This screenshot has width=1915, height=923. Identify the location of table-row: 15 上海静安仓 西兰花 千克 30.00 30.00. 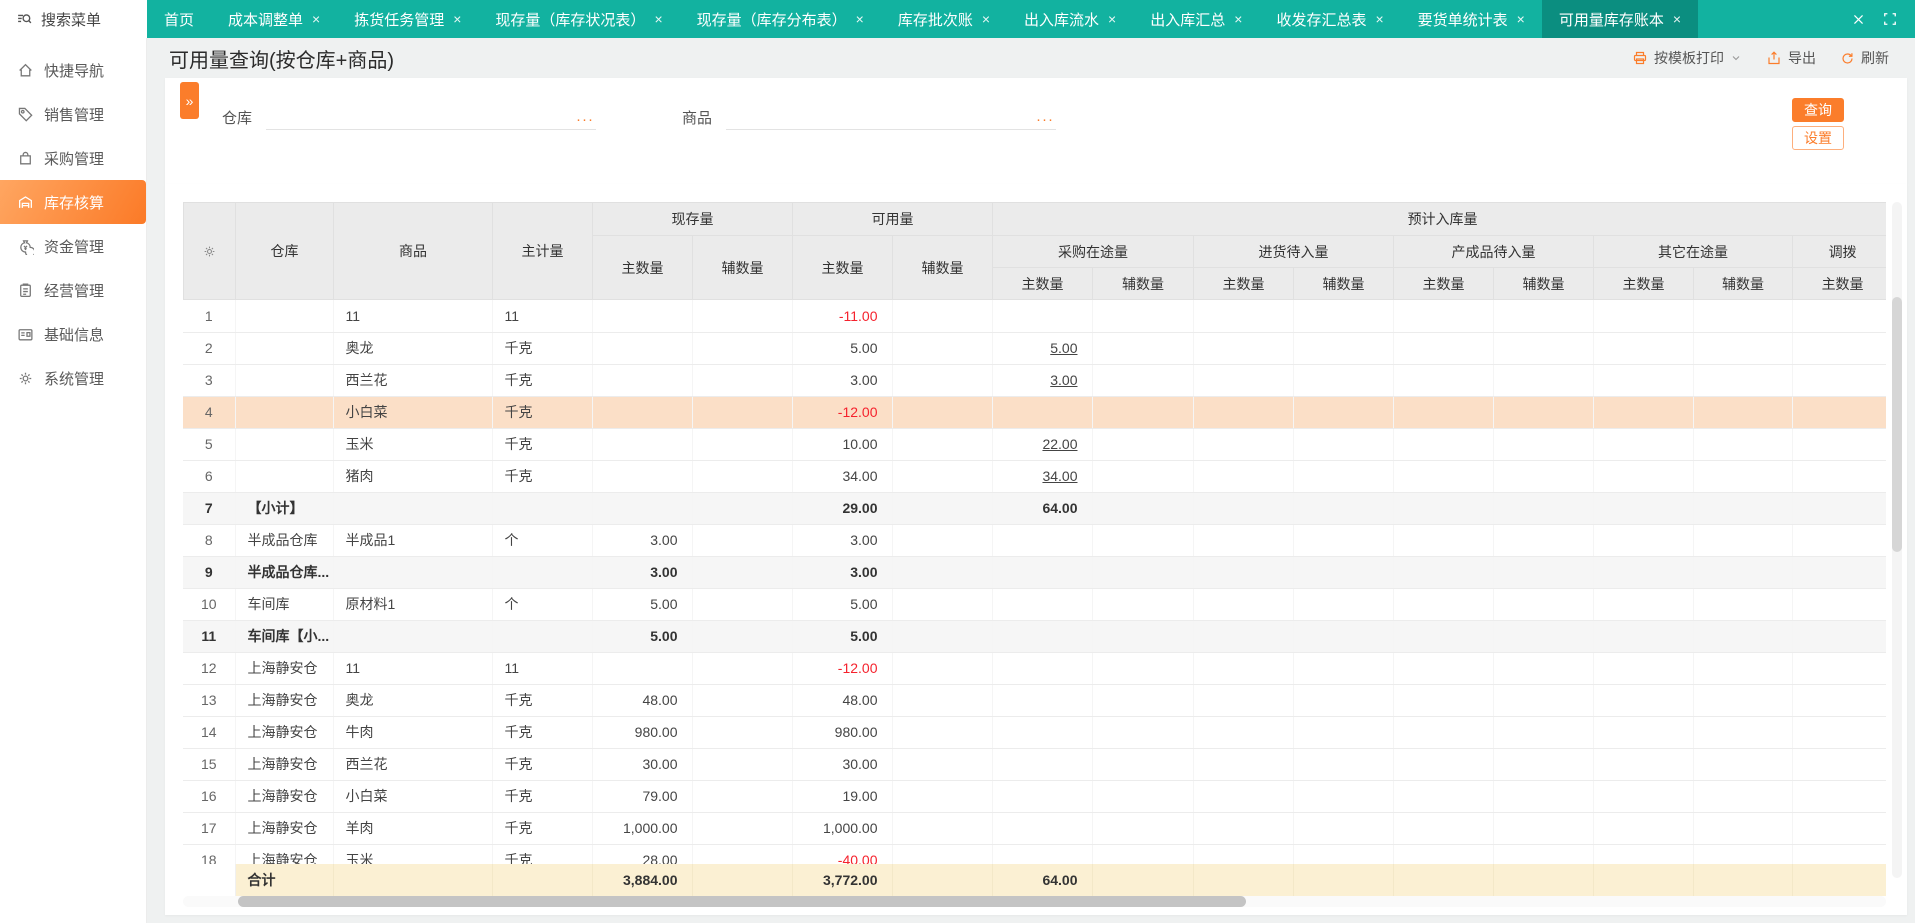
(1034, 764).